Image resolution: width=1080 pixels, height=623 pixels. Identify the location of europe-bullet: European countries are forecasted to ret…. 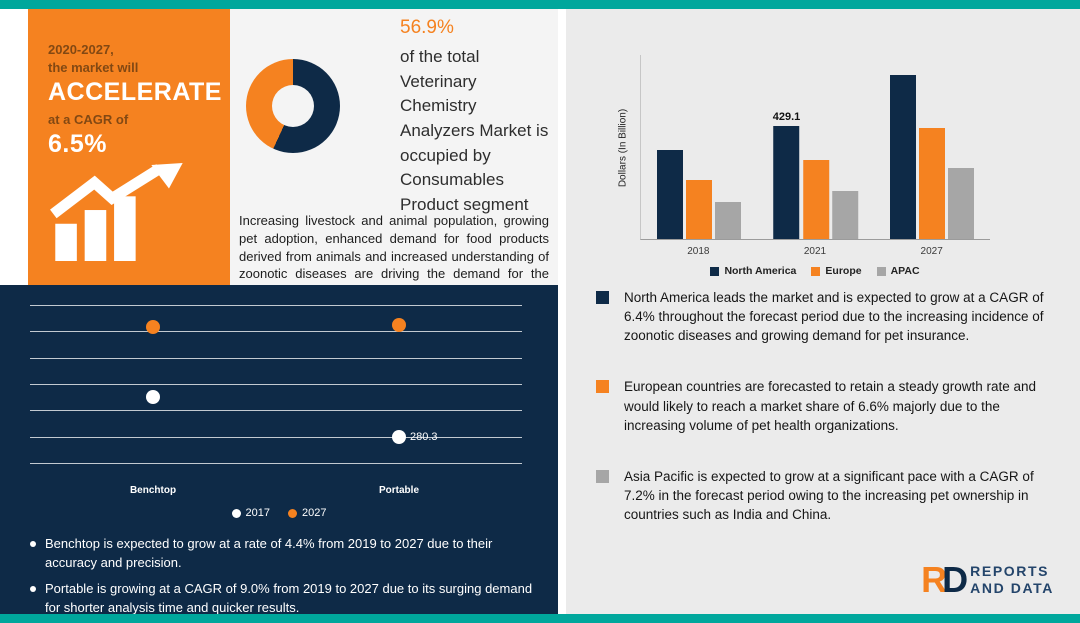
(827, 405).